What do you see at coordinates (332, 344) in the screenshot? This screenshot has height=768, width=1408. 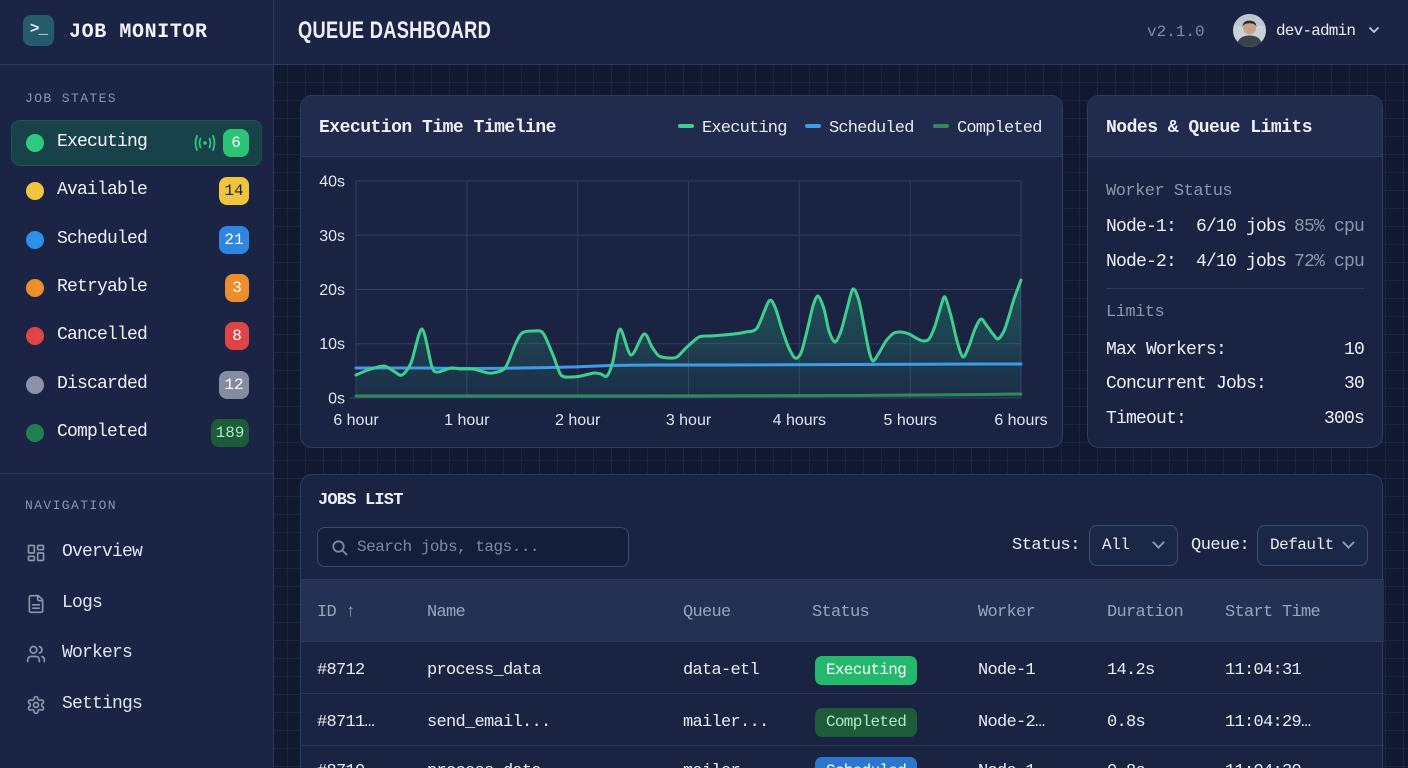 I see `svg-text: 10s` at bounding box center [332, 344].